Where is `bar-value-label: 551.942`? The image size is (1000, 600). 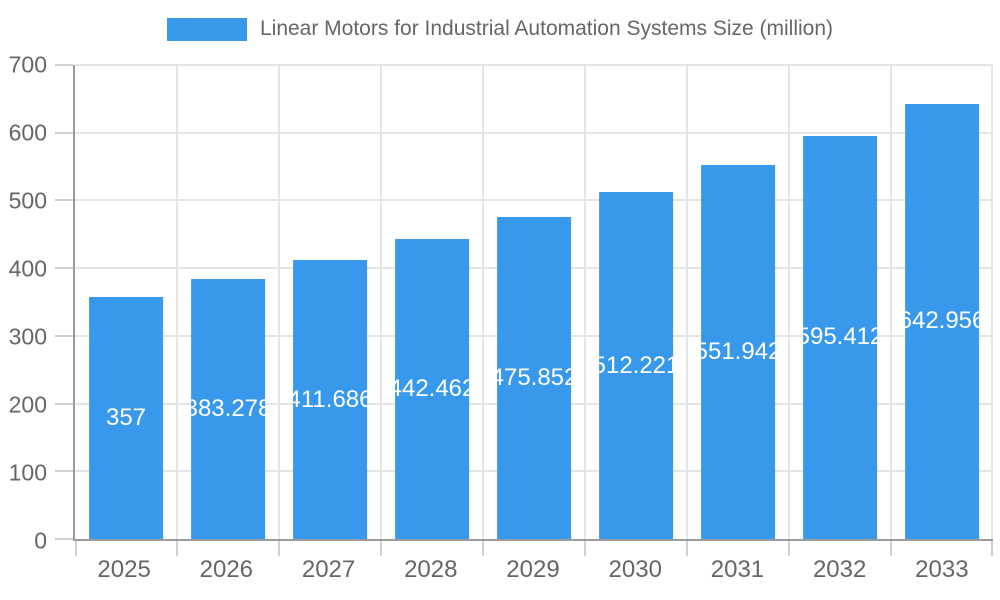
bar-value-label: 551.942 is located at coordinates (738, 352).